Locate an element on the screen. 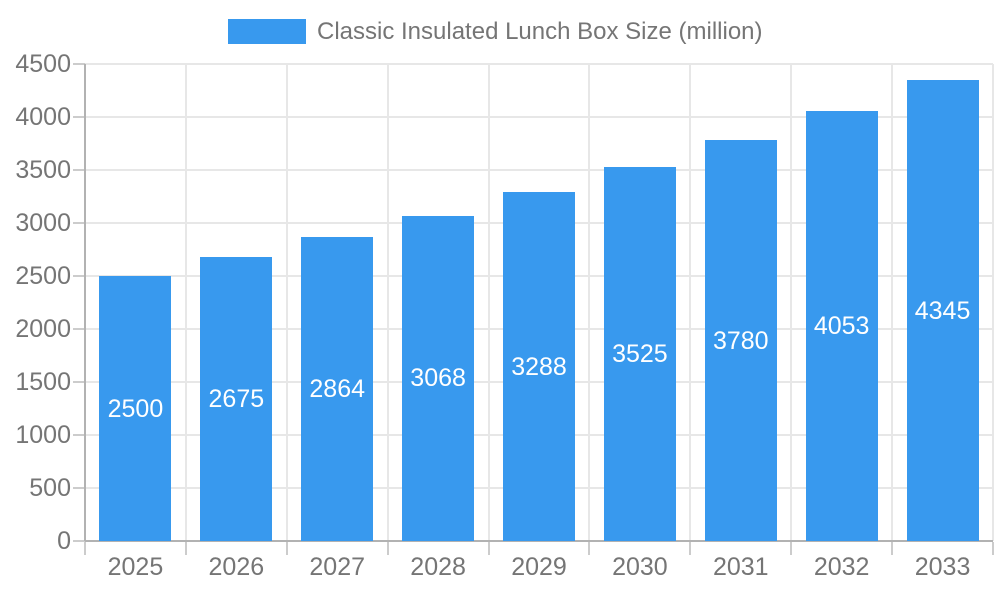  bar-value-label: 3288 is located at coordinates (539, 366).